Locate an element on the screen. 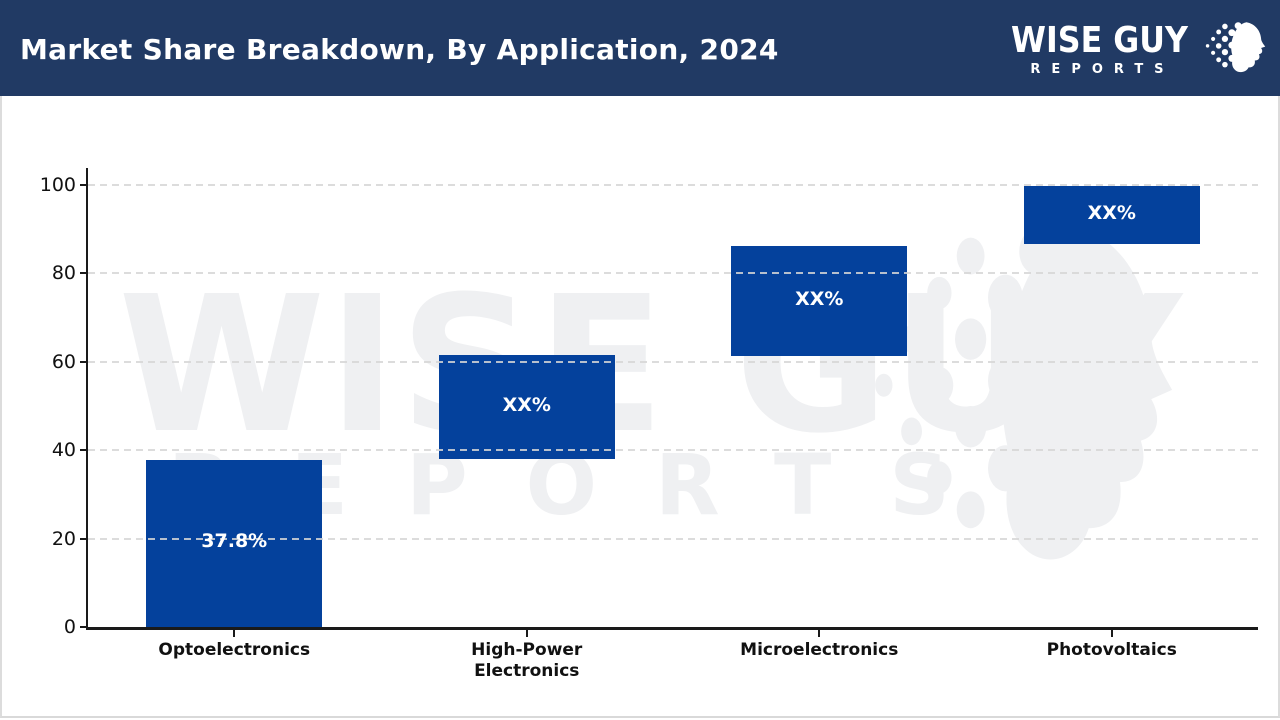  x-tick-label: Optoelectronics is located at coordinates (234, 650).